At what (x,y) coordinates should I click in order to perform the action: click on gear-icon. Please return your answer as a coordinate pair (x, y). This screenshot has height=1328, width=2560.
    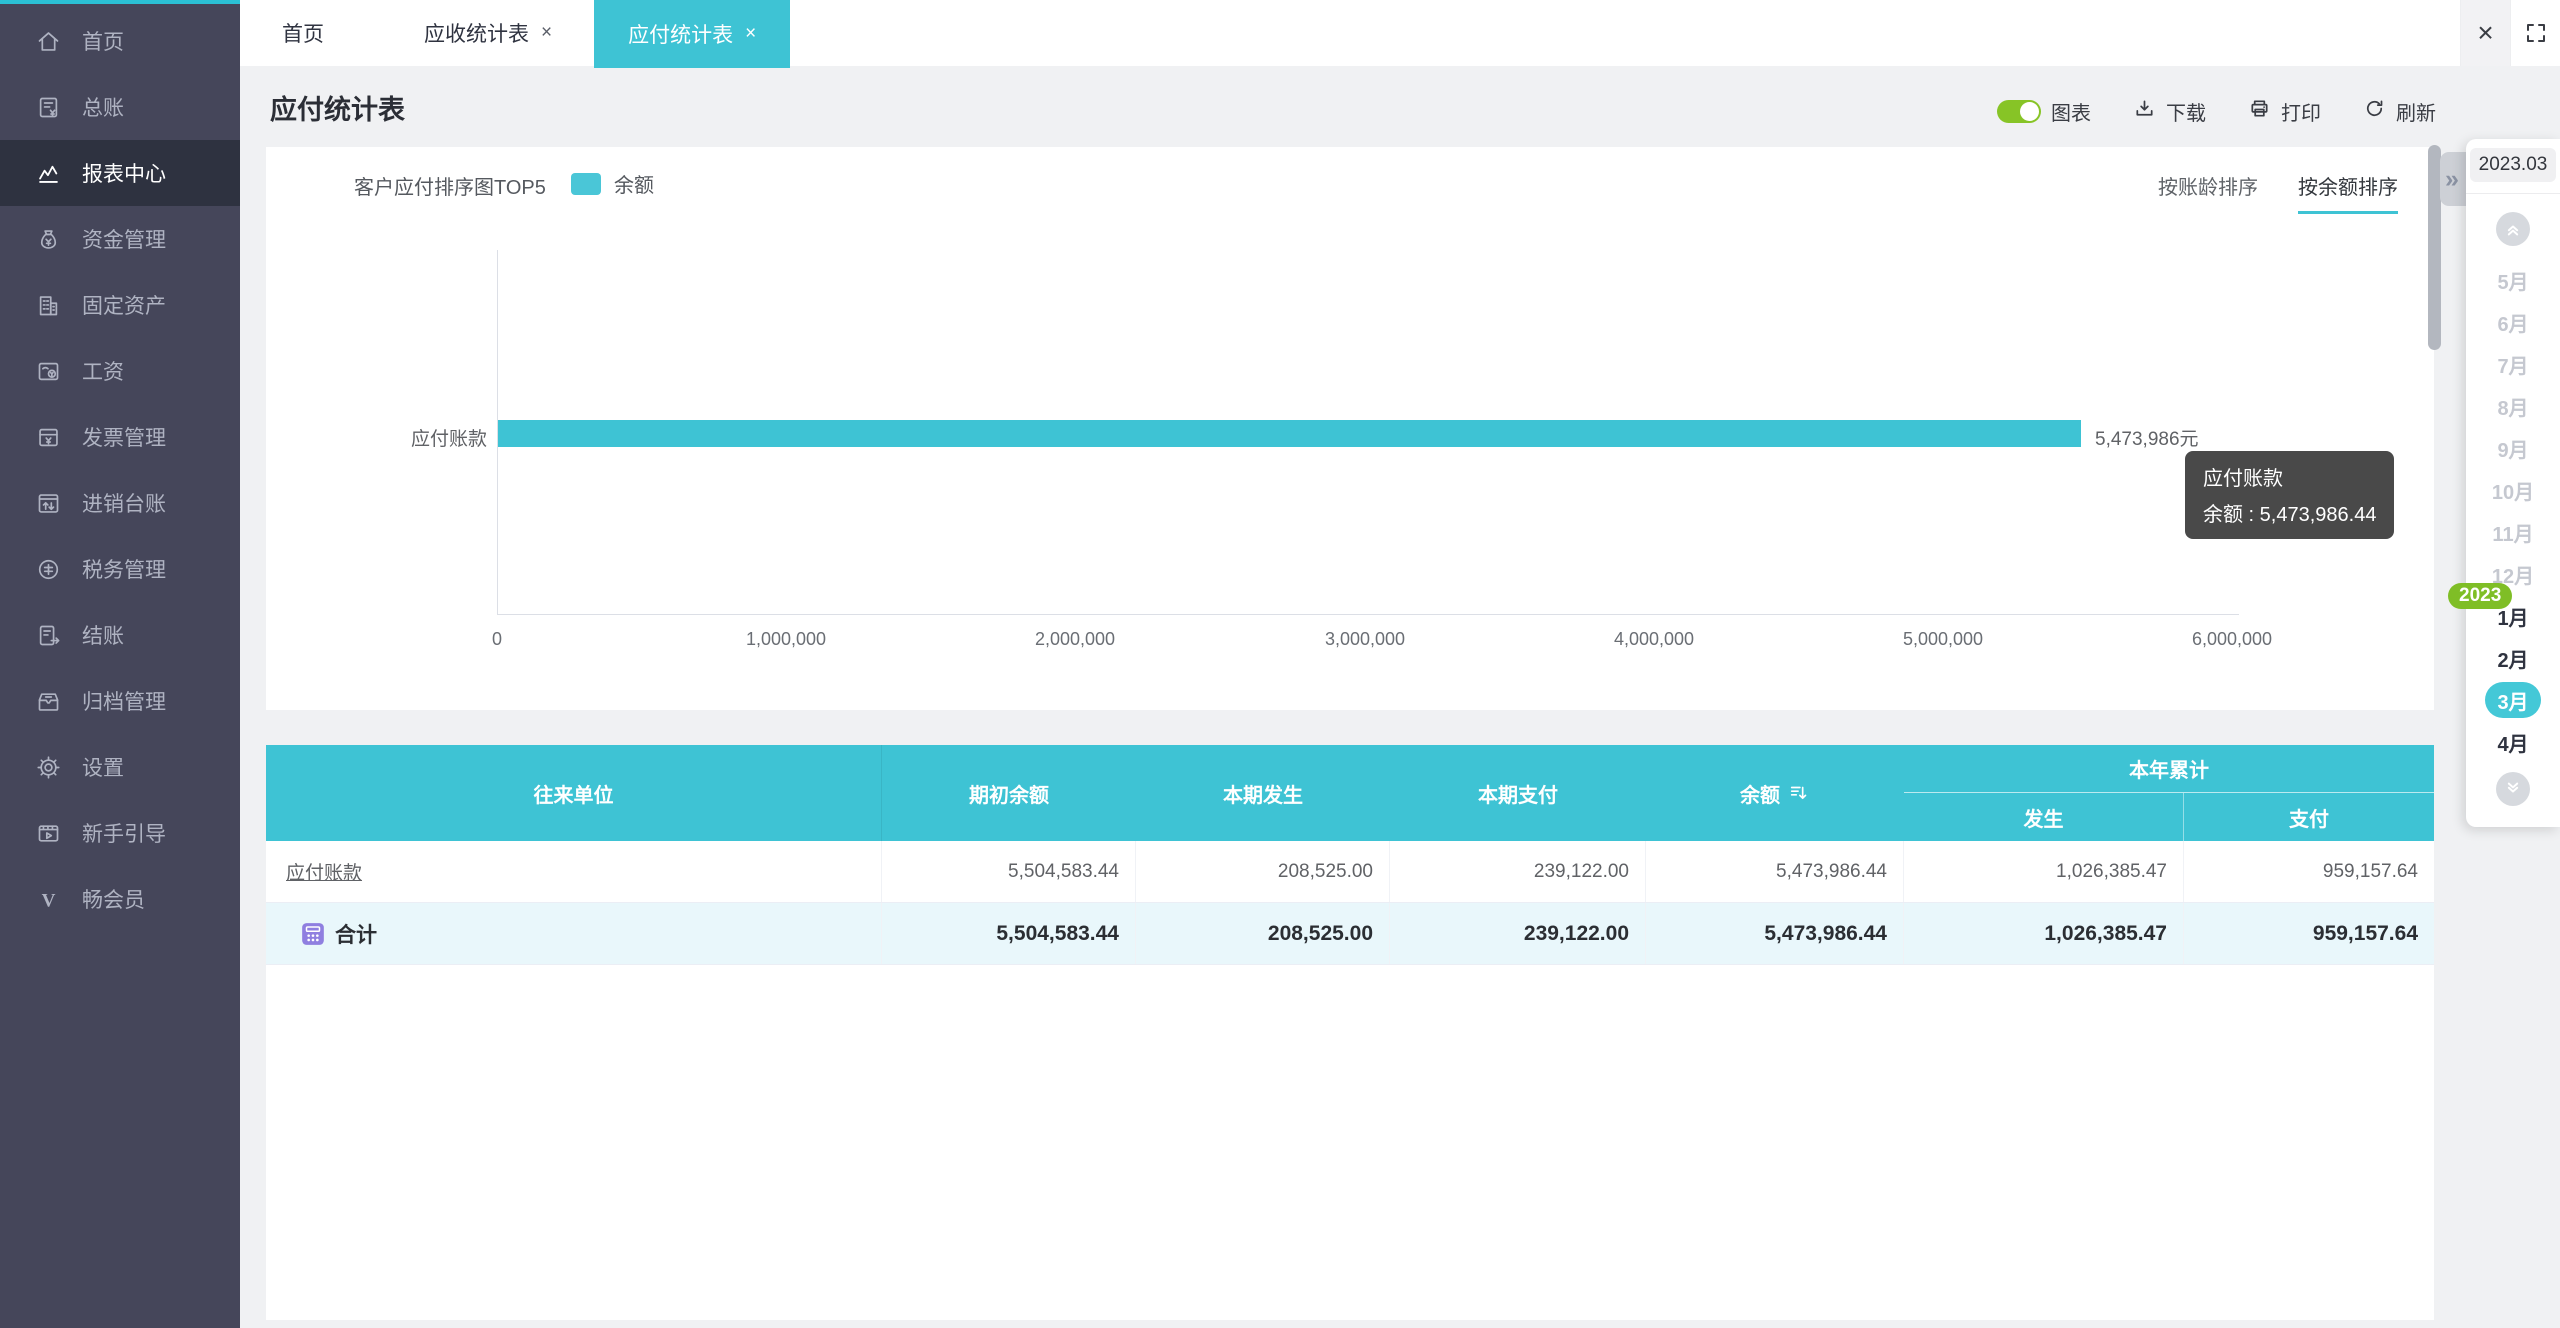
    Looking at the image, I should click on (48, 767).